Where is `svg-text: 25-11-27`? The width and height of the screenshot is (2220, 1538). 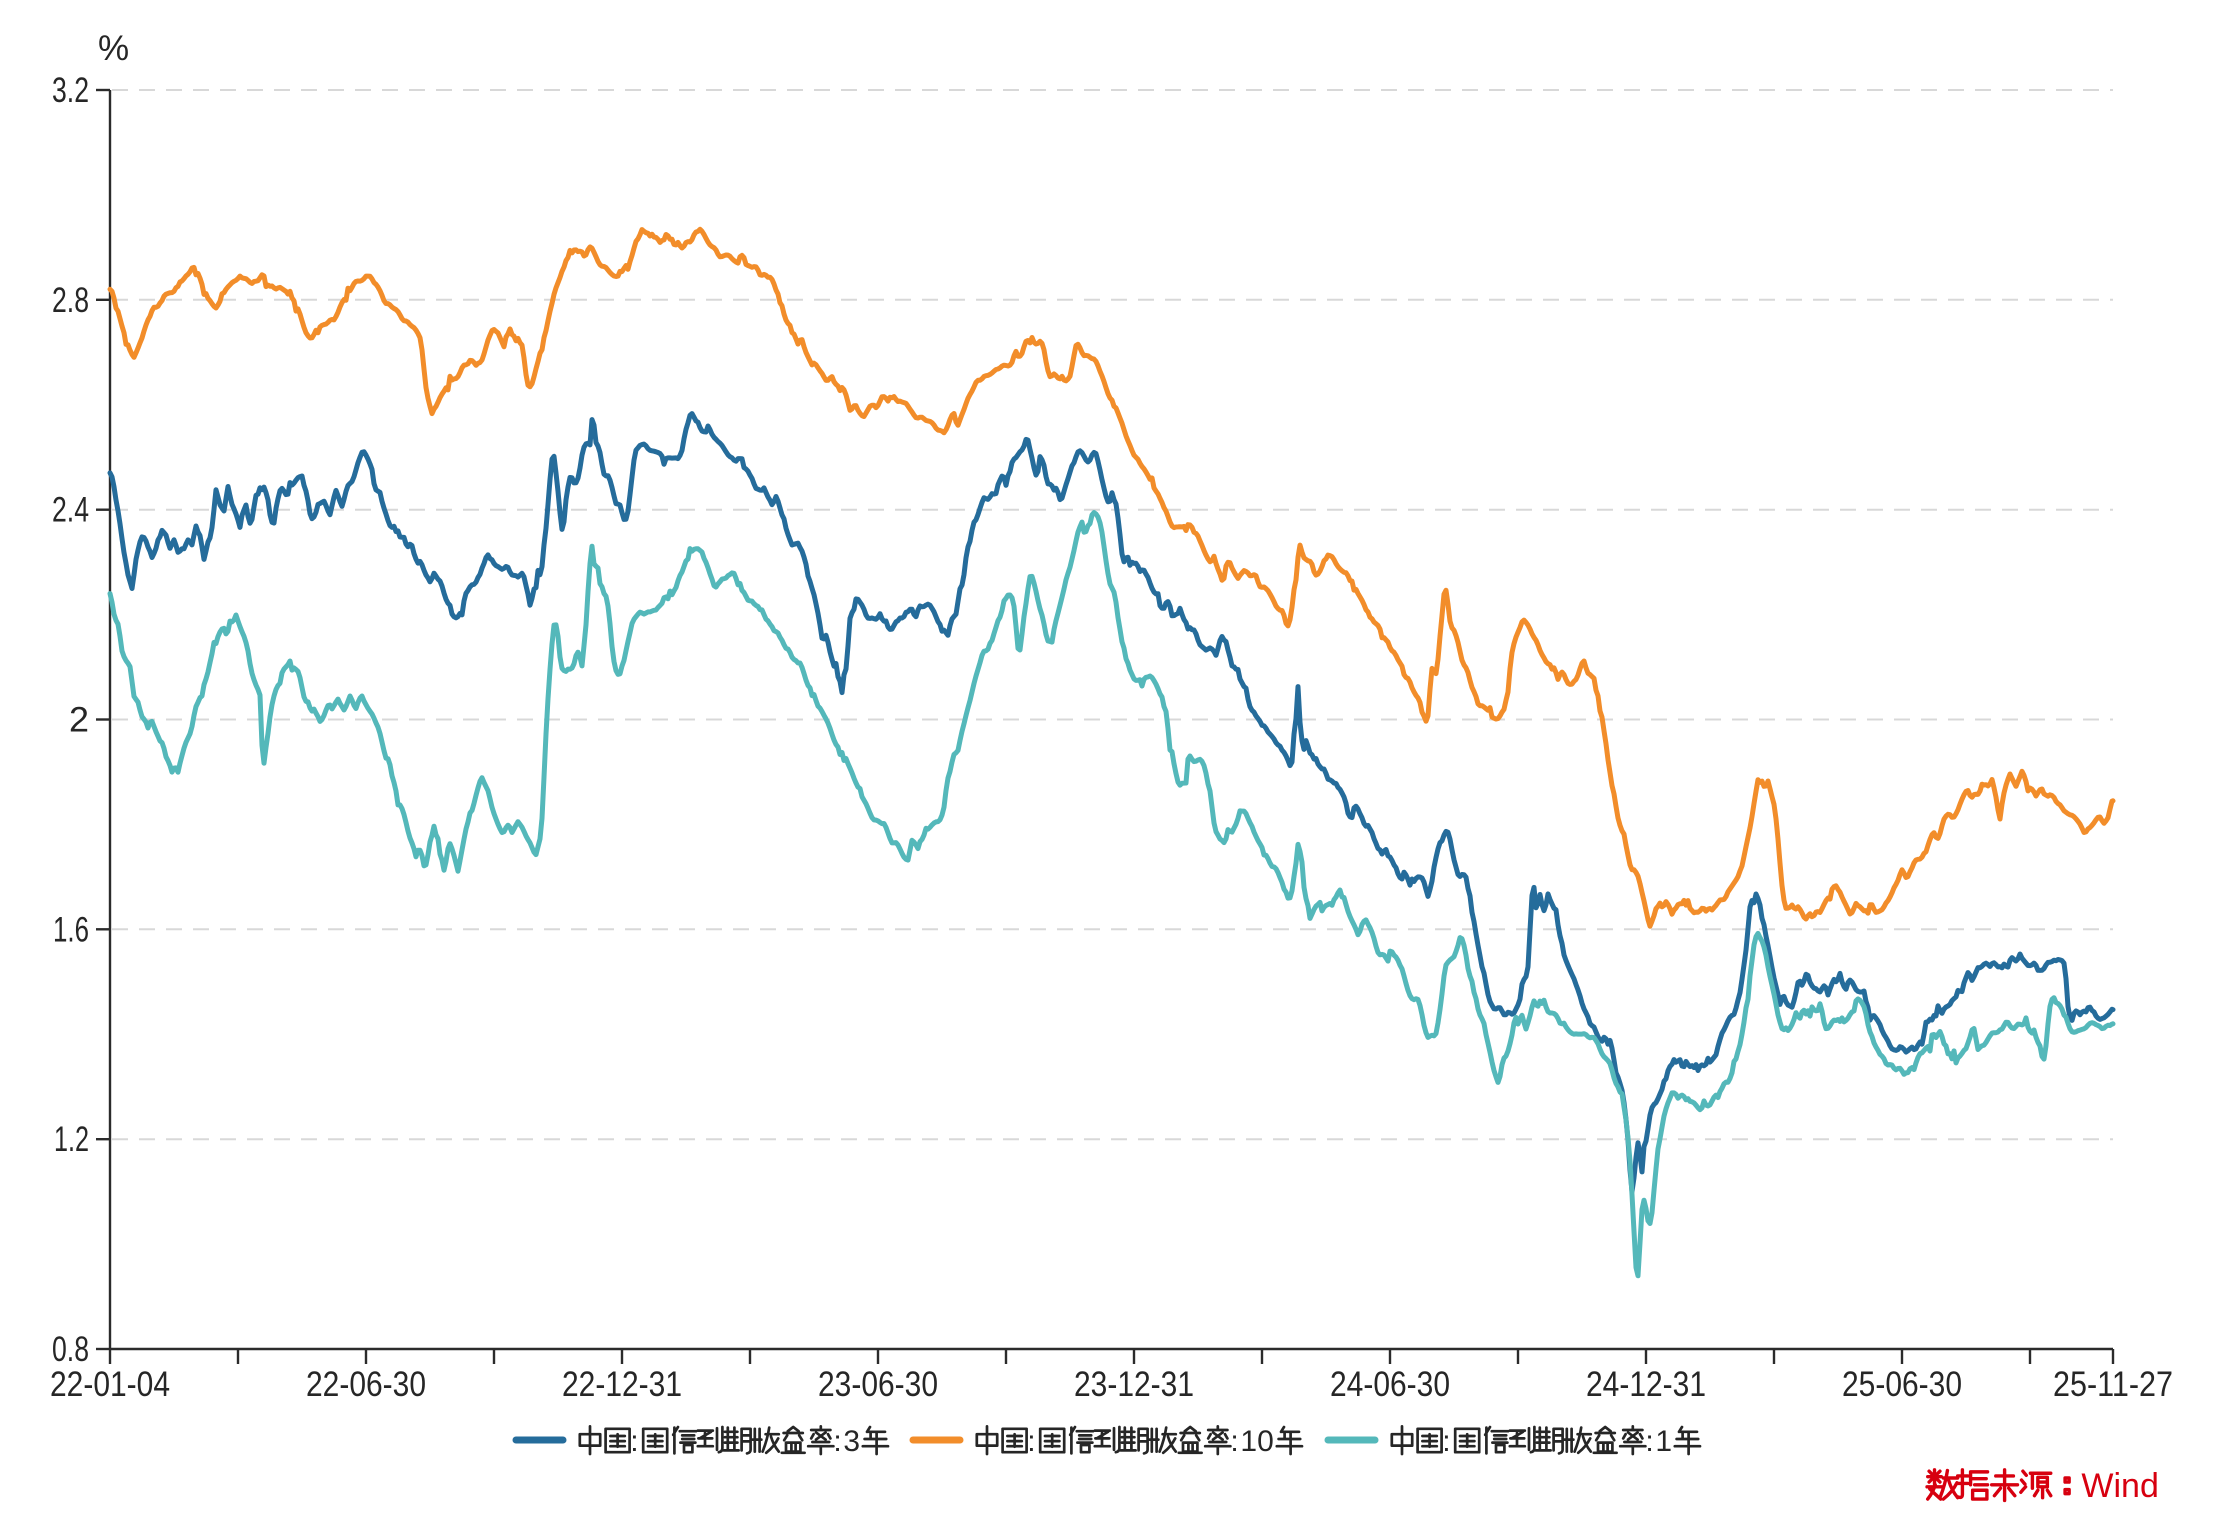 svg-text: 25-11-27 is located at coordinates (2113, 1384).